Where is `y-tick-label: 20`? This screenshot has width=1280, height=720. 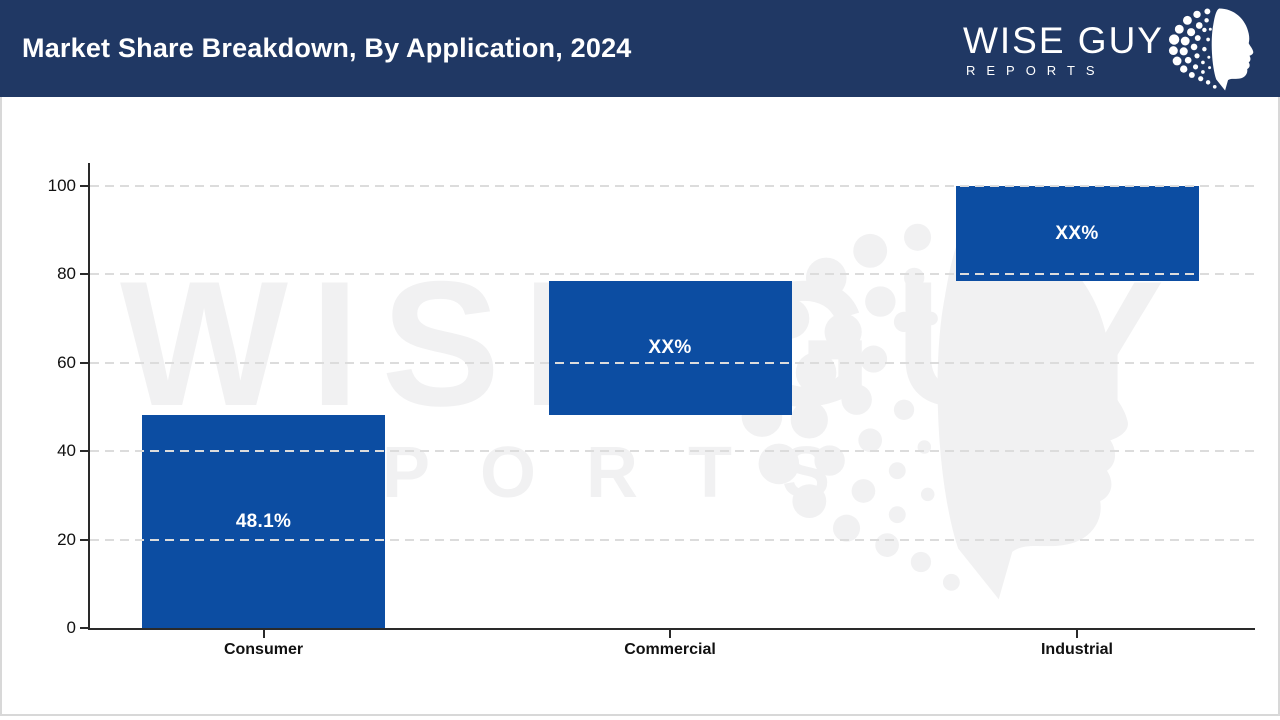
y-tick-label: 20 is located at coordinates (66, 539).